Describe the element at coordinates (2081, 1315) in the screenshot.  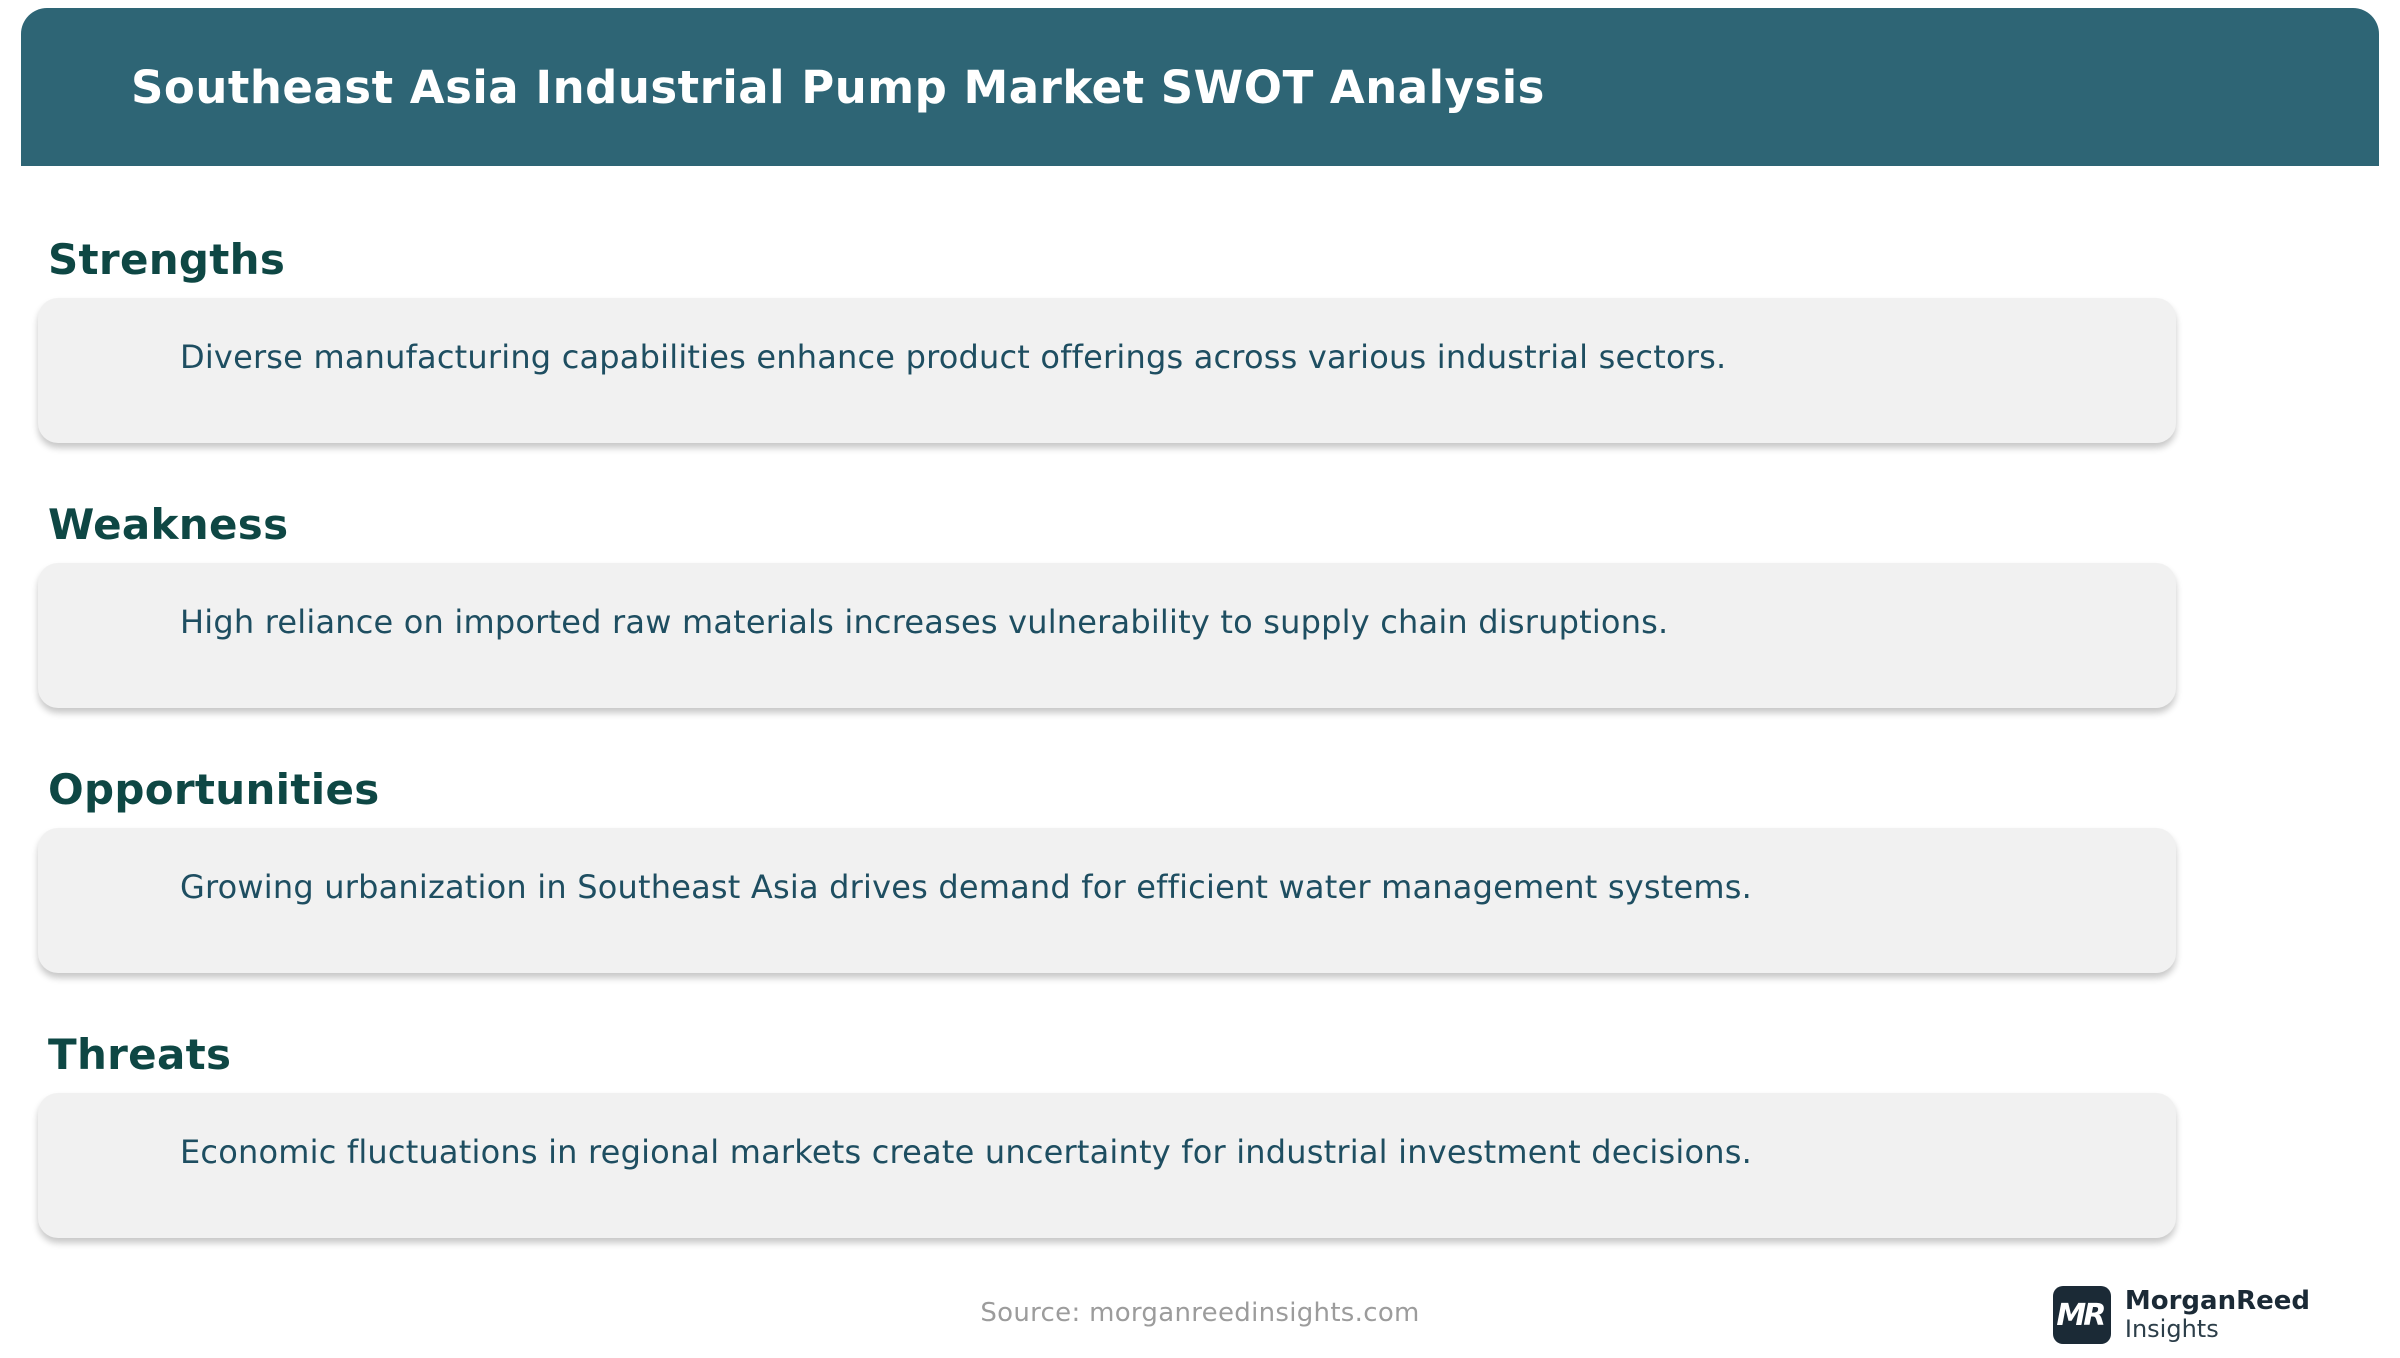
I see `logo-monogram-icon: MR` at that location.